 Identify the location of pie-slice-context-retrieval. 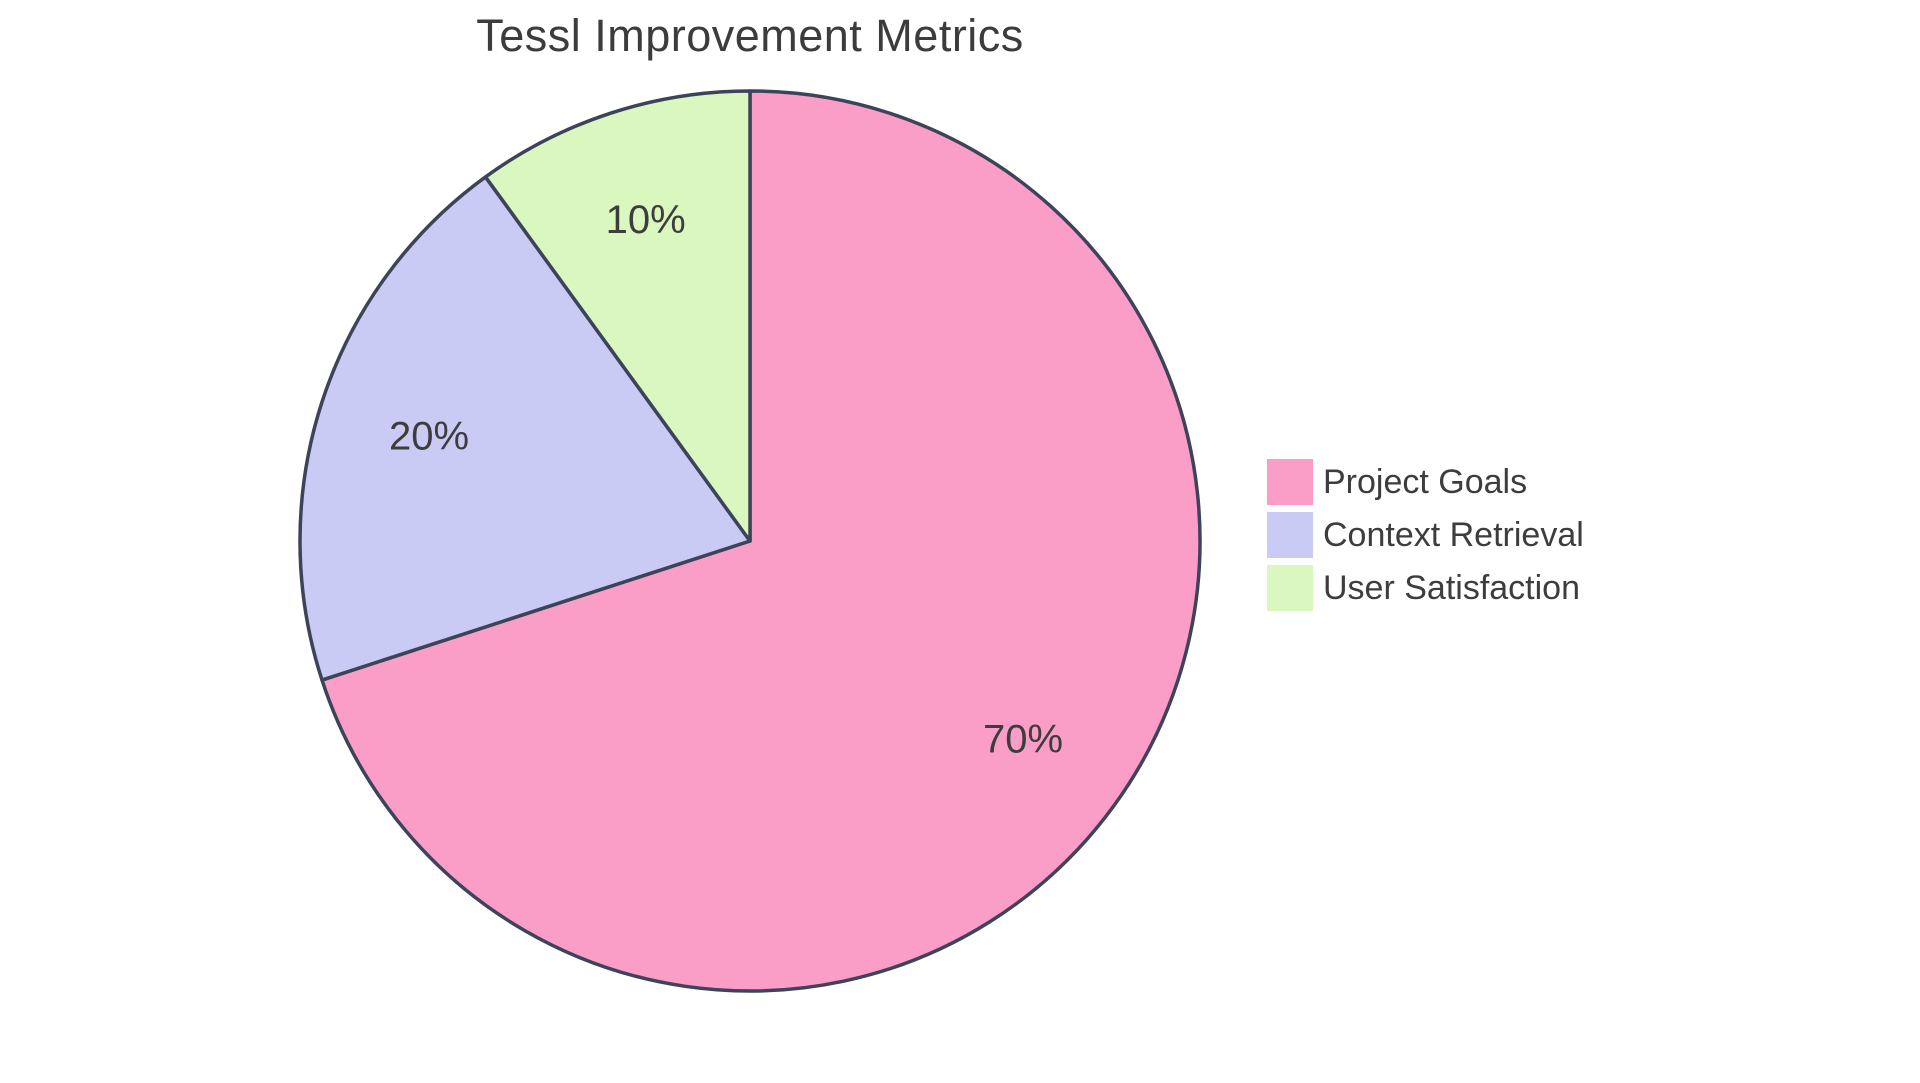
(525, 428).